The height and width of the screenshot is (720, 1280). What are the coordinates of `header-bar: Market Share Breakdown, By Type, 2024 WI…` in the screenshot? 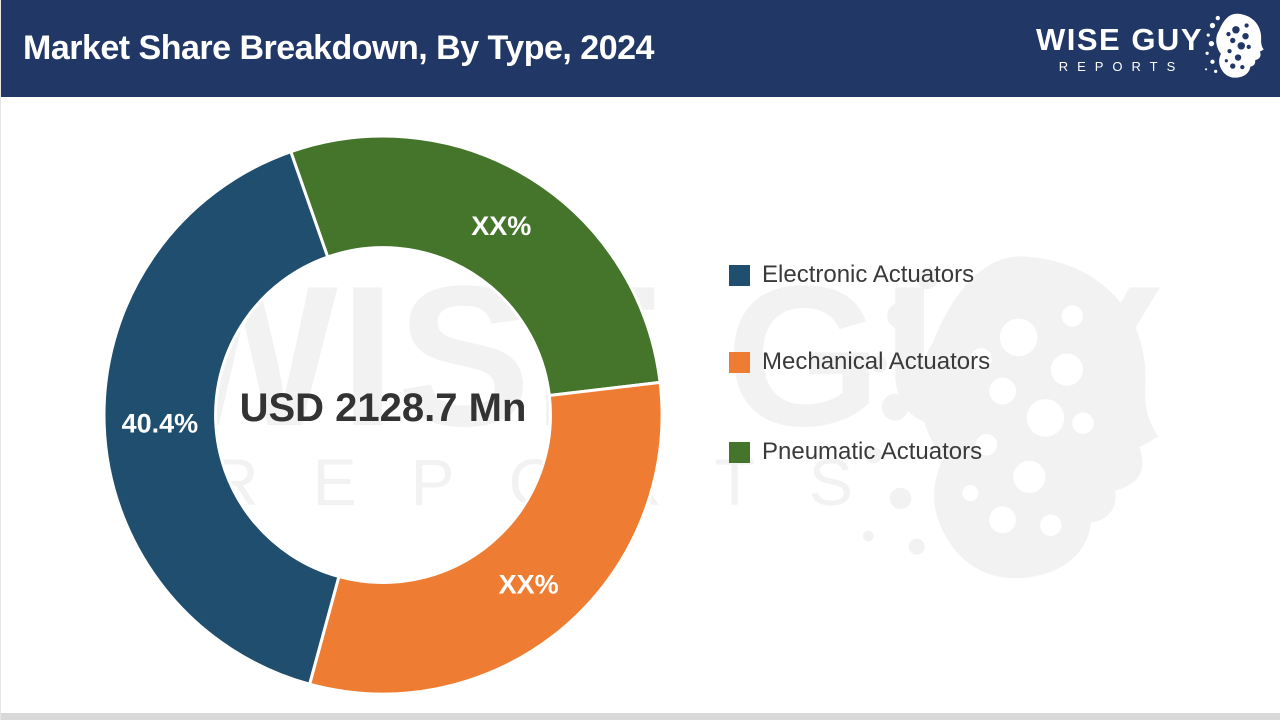 It's located at (640, 48).